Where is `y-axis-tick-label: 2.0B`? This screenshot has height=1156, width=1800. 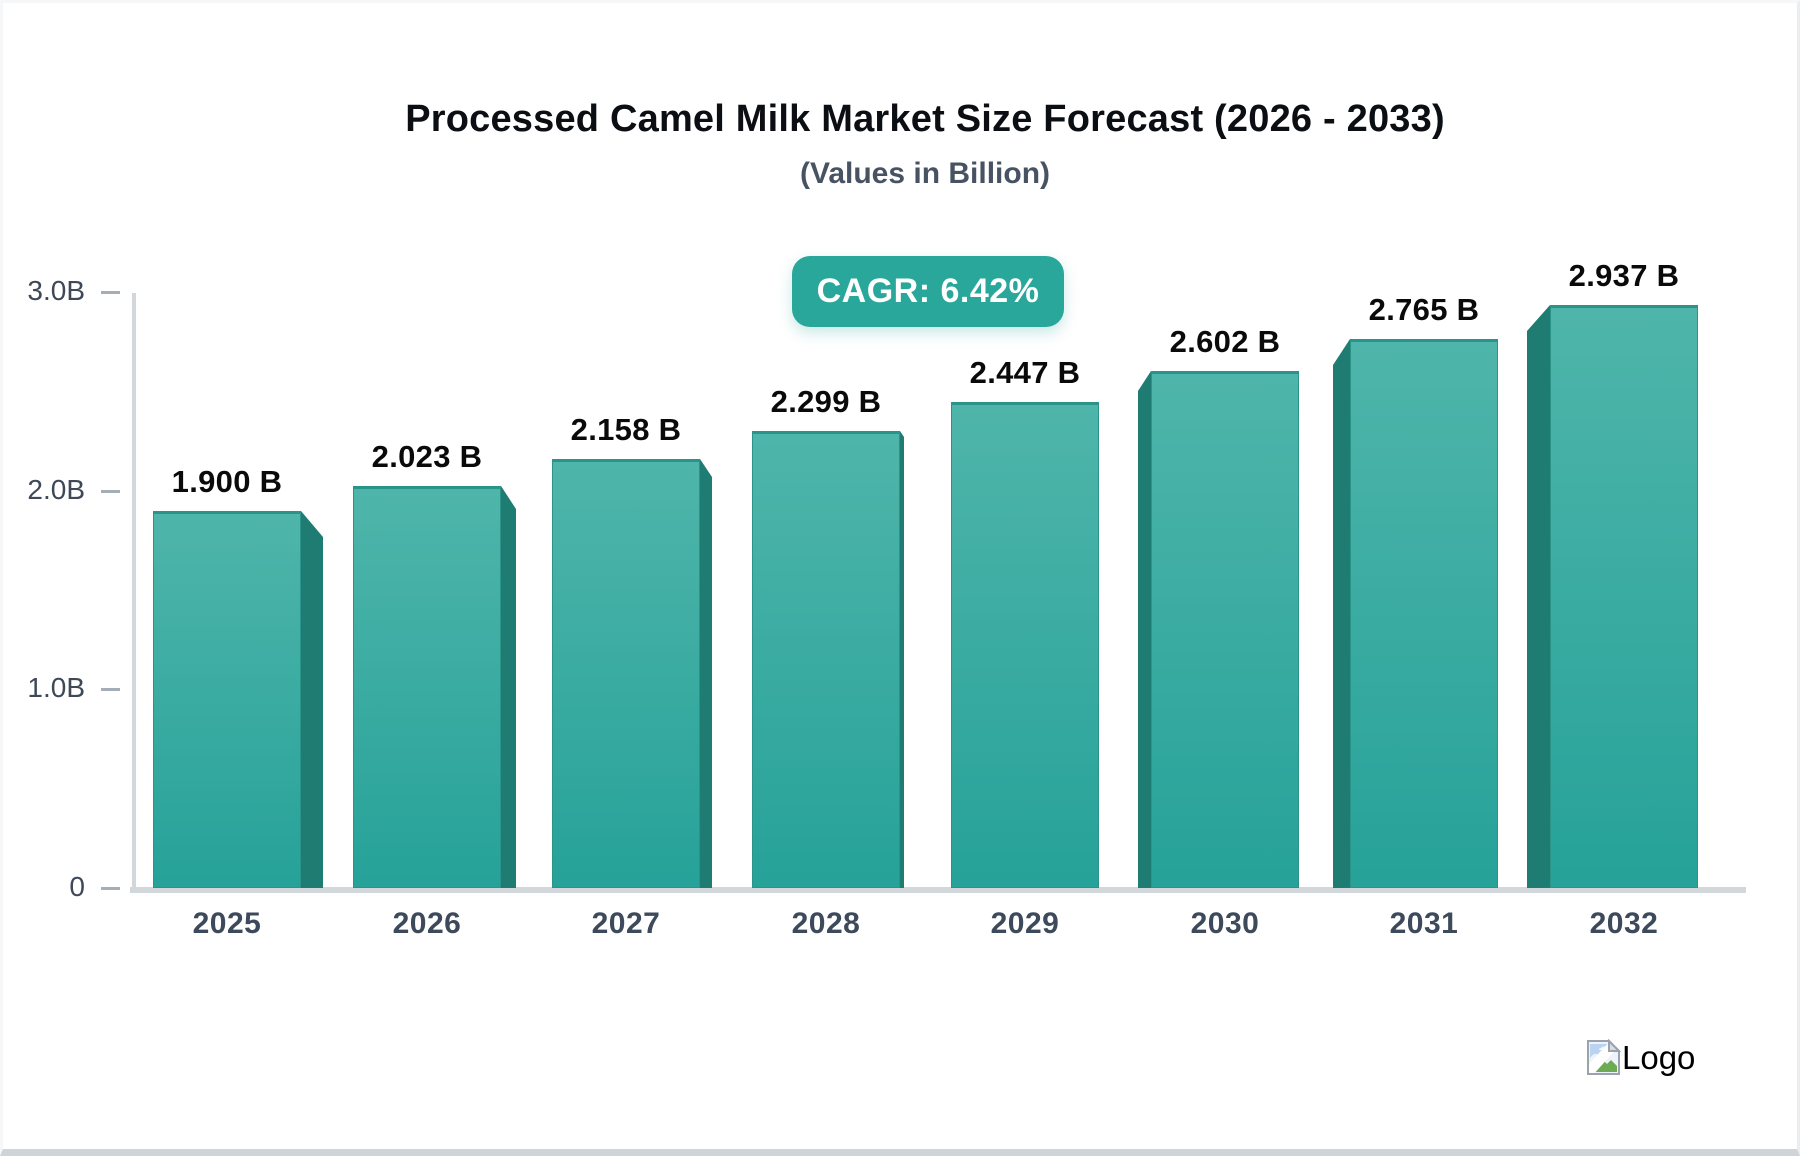 y-axis-tick-label: 2.0B is located at coordinates (56, 489).